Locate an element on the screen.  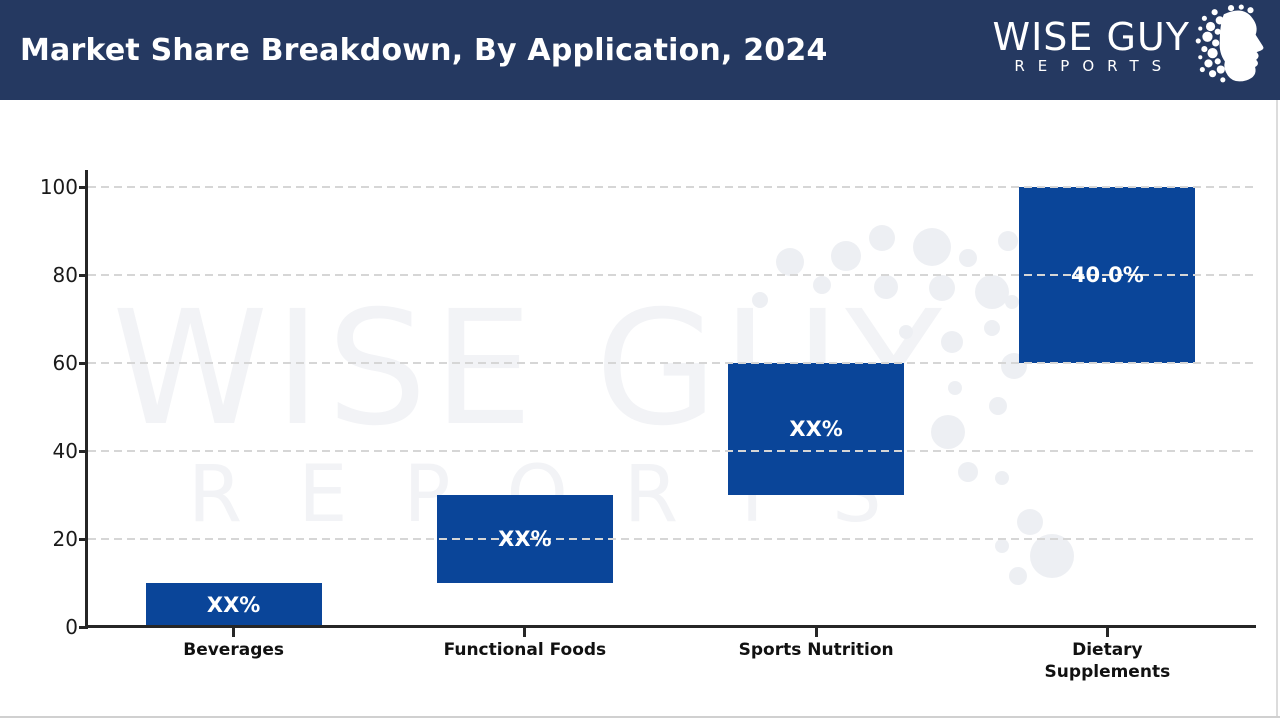
bar-sports-nutrition is located at coordinates (816, 429).